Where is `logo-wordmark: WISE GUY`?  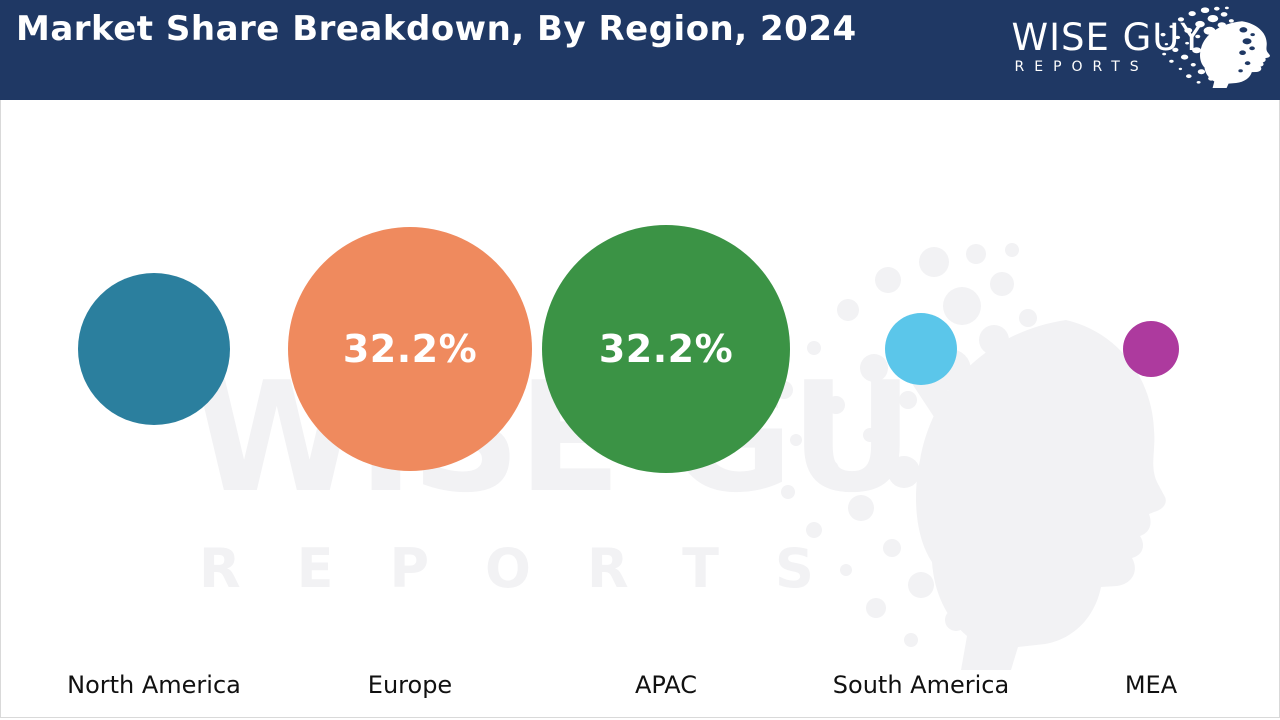 logo-wordmark: WISE GUY is located at coordinates (1107, 38).